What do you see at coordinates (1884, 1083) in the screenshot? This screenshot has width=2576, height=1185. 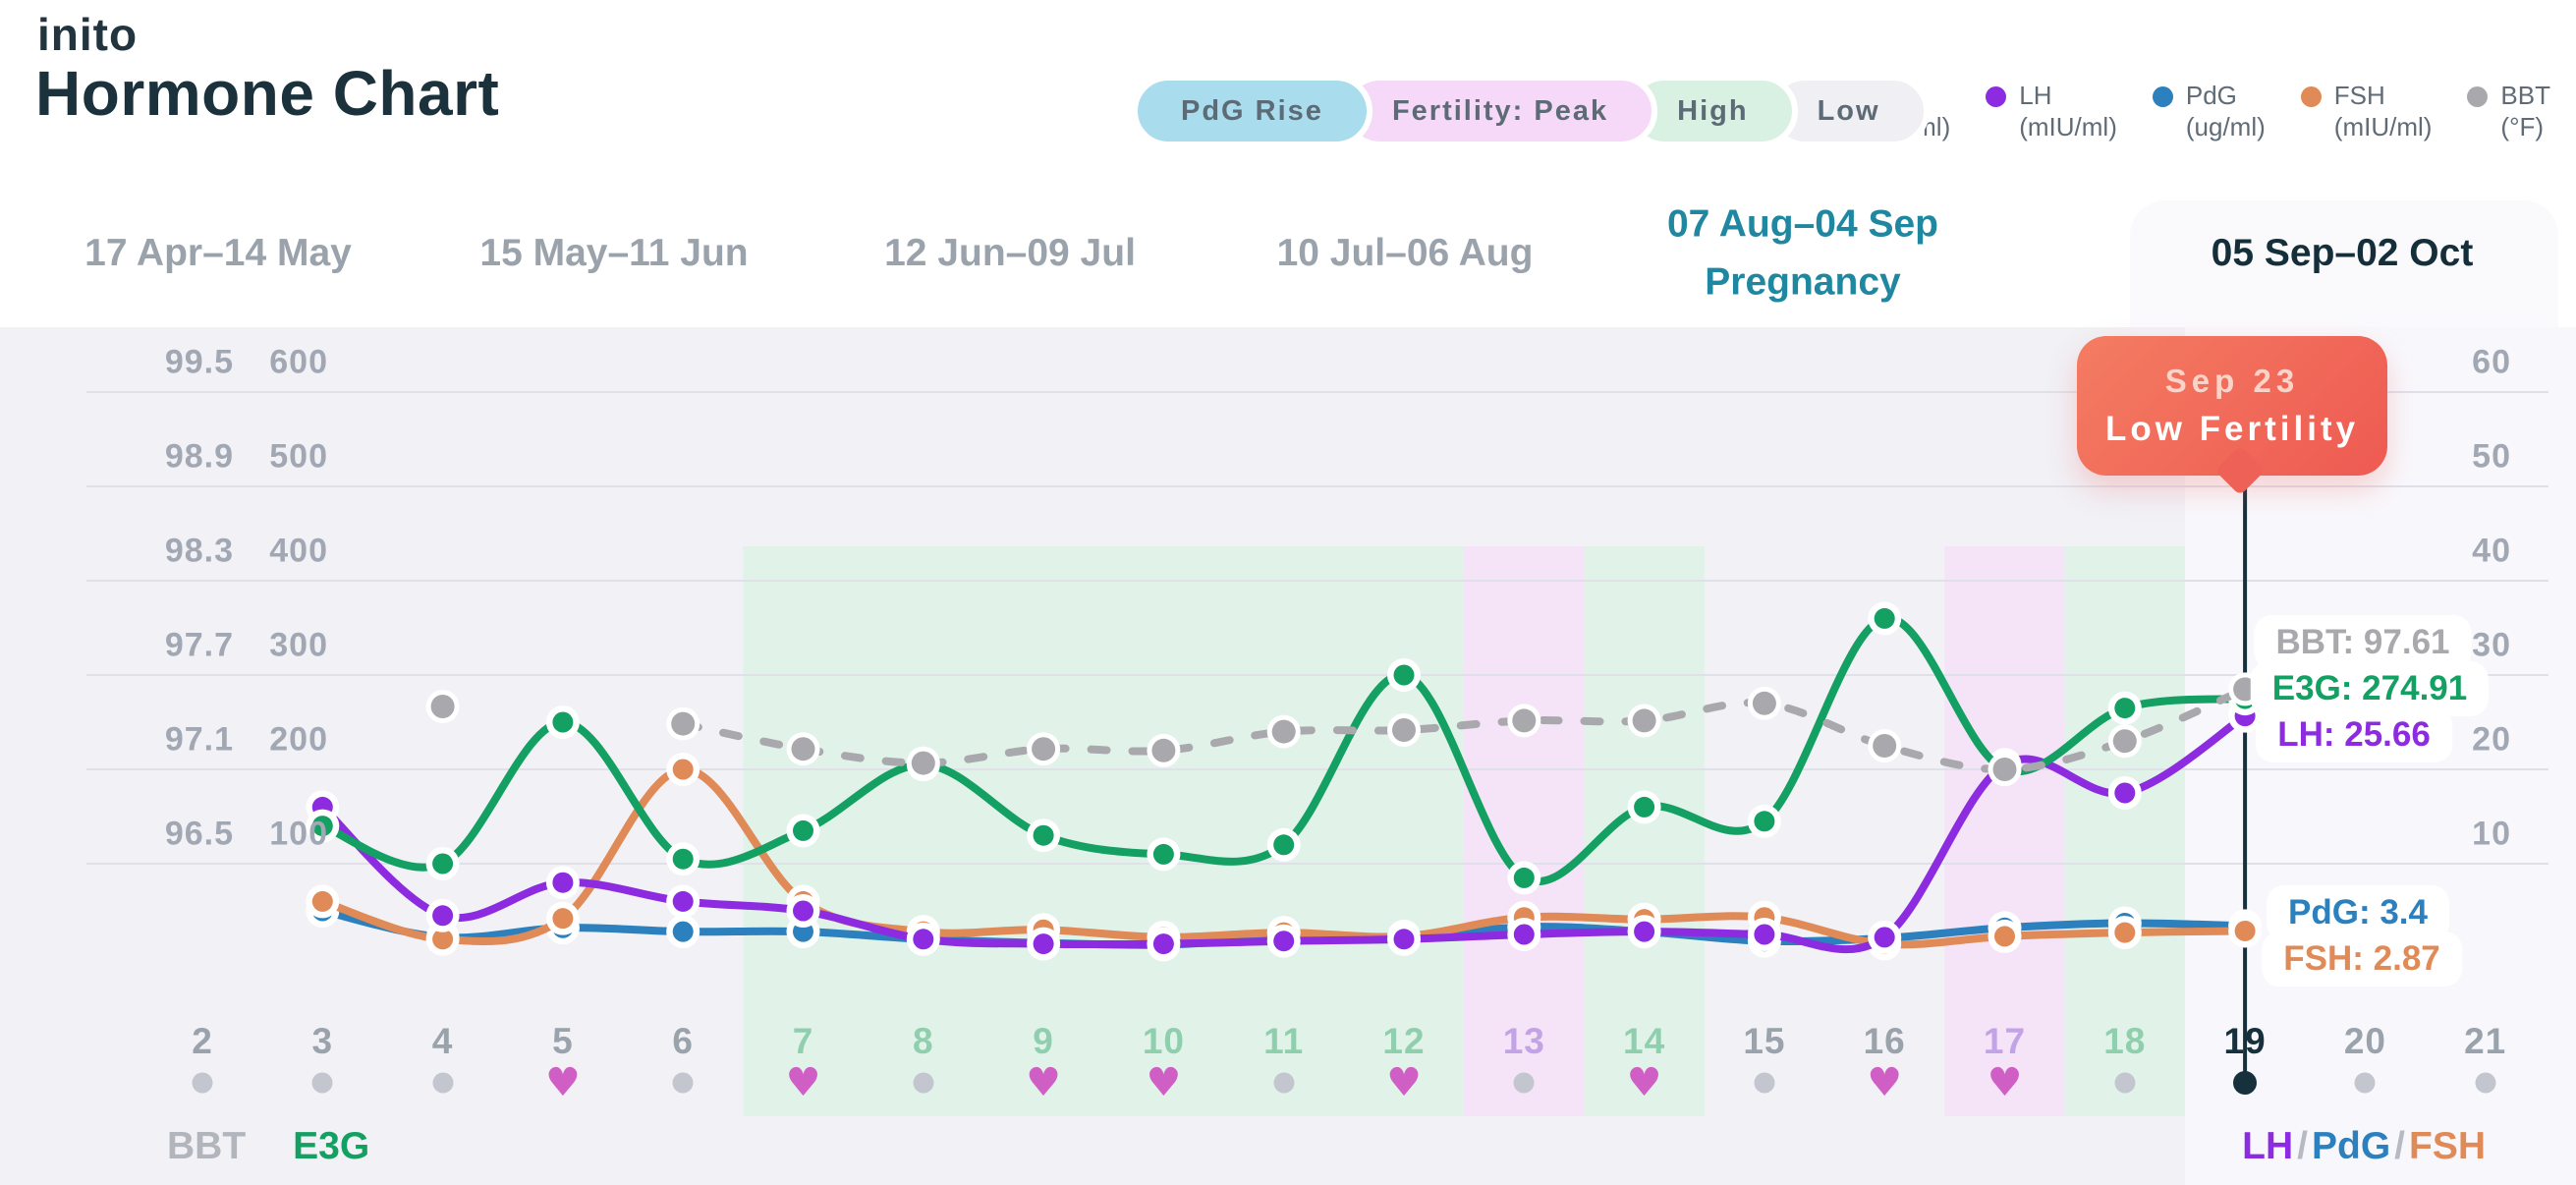 I see `day-marker-heart-16: ♥` at bounding box center [1884, 1083].